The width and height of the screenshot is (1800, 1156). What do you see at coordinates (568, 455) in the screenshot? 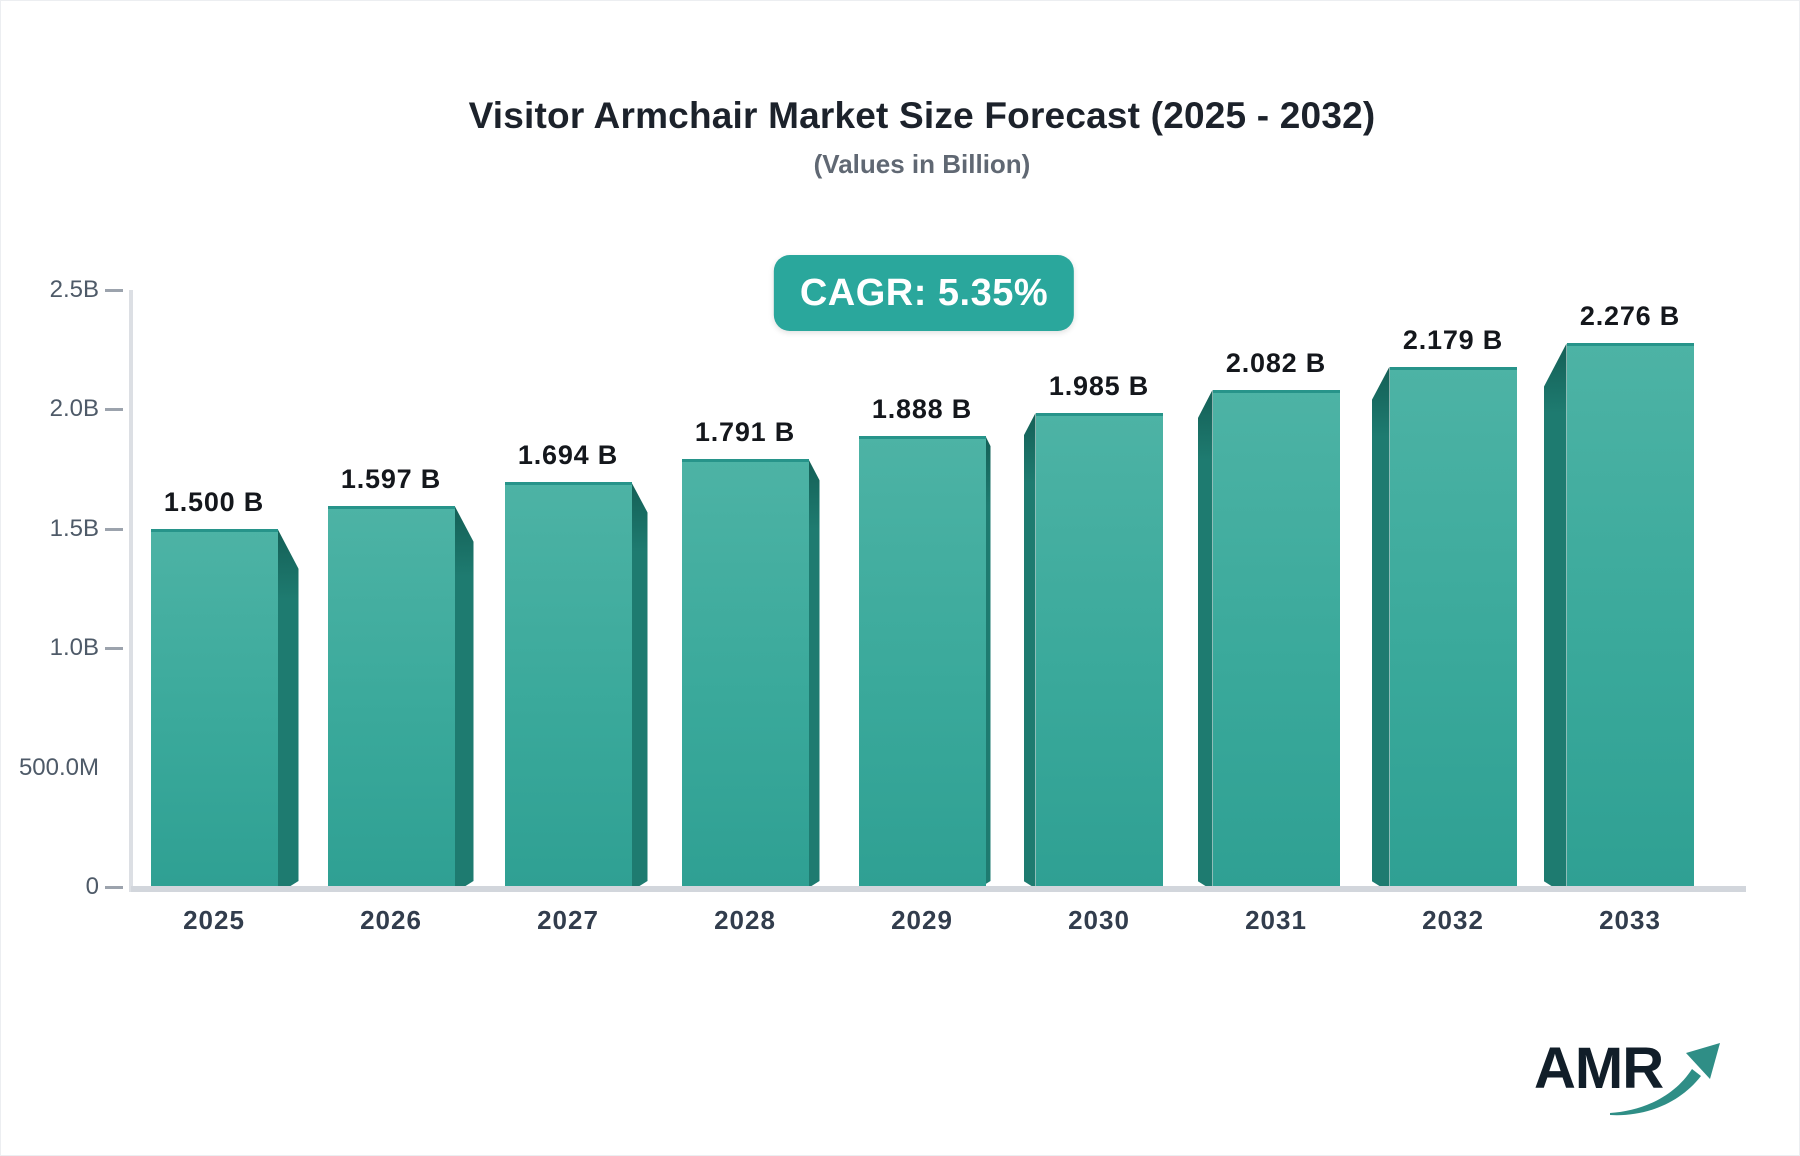
I see `bar-value-label-2027: 1.694 B` at bounding box center [568, 455].